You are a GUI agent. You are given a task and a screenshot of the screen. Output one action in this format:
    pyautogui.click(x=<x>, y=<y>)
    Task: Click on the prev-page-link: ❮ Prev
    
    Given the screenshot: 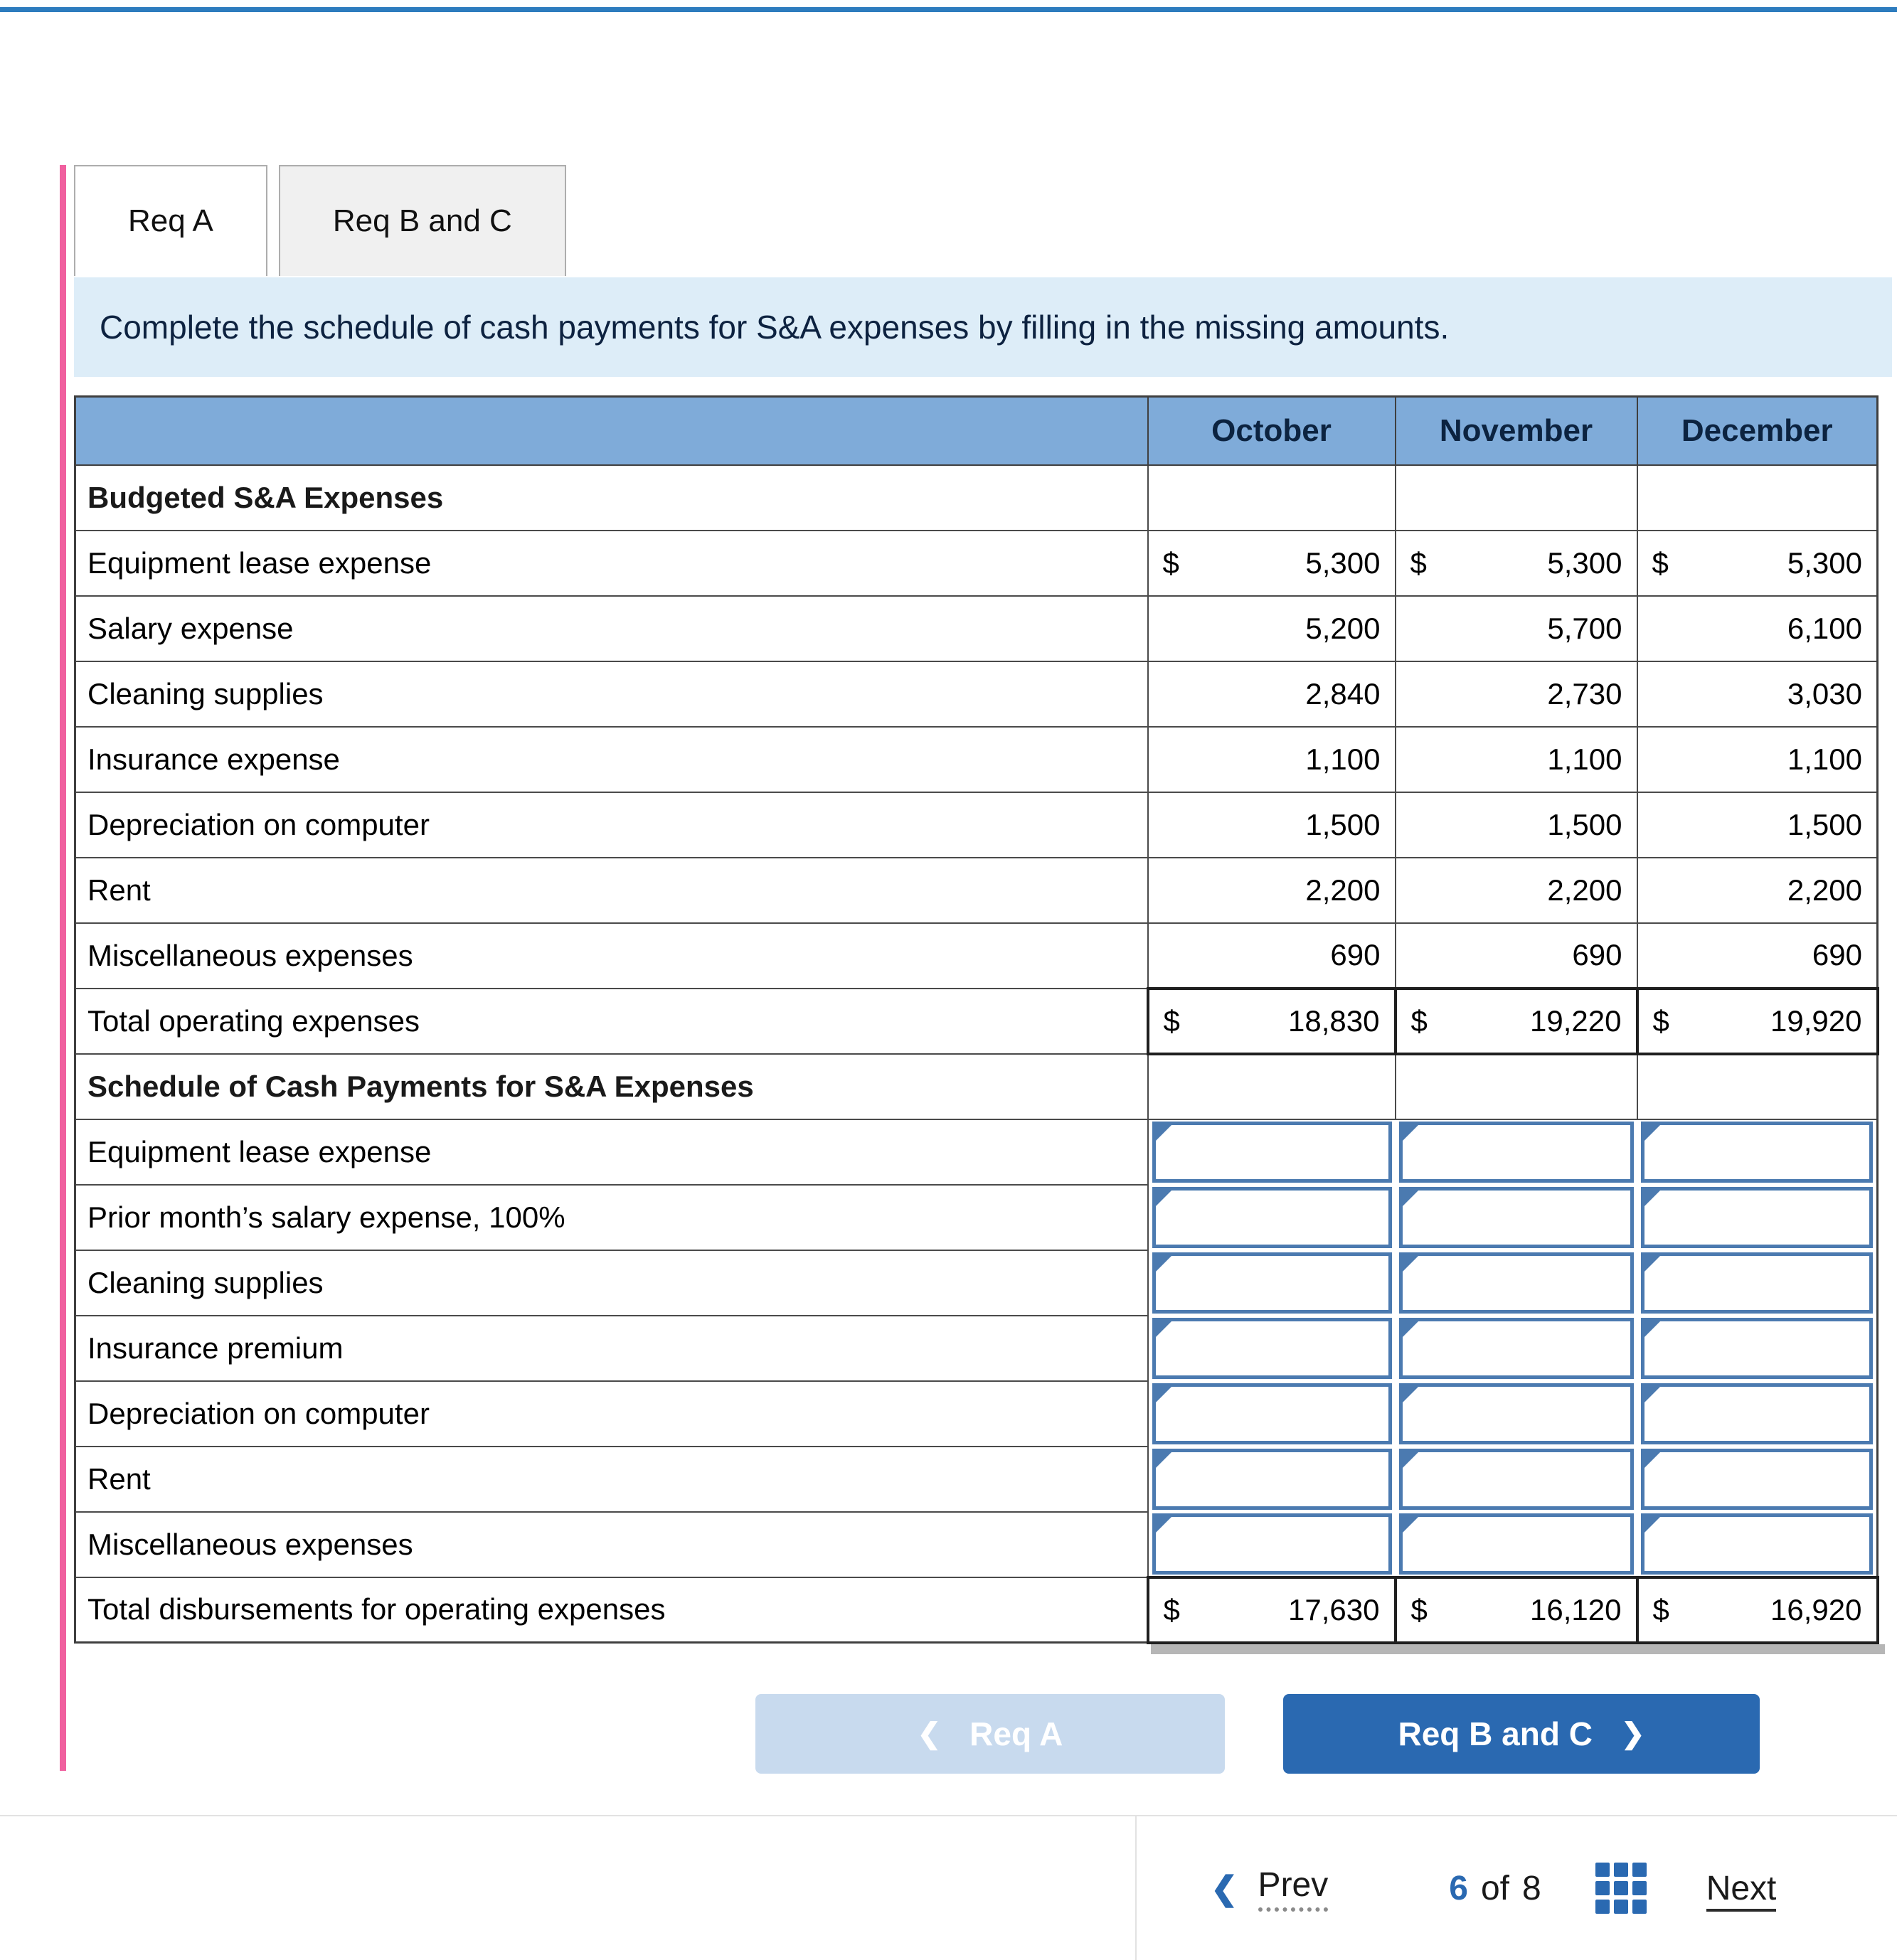 What is the action you would take?
    pyautogui.click(x=1270, y=1888)
    